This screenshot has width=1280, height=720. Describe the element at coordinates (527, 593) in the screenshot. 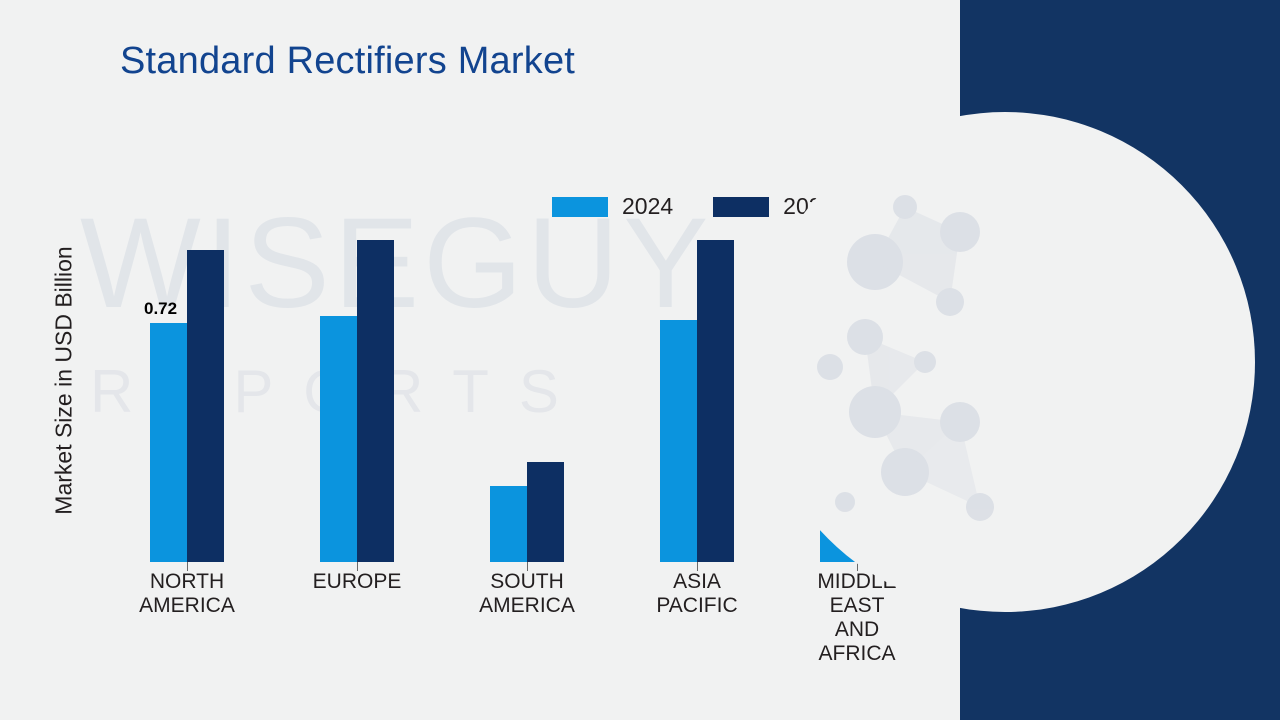

I see `x-axis-label-south-america: SOUTH AMERICA` at that location.